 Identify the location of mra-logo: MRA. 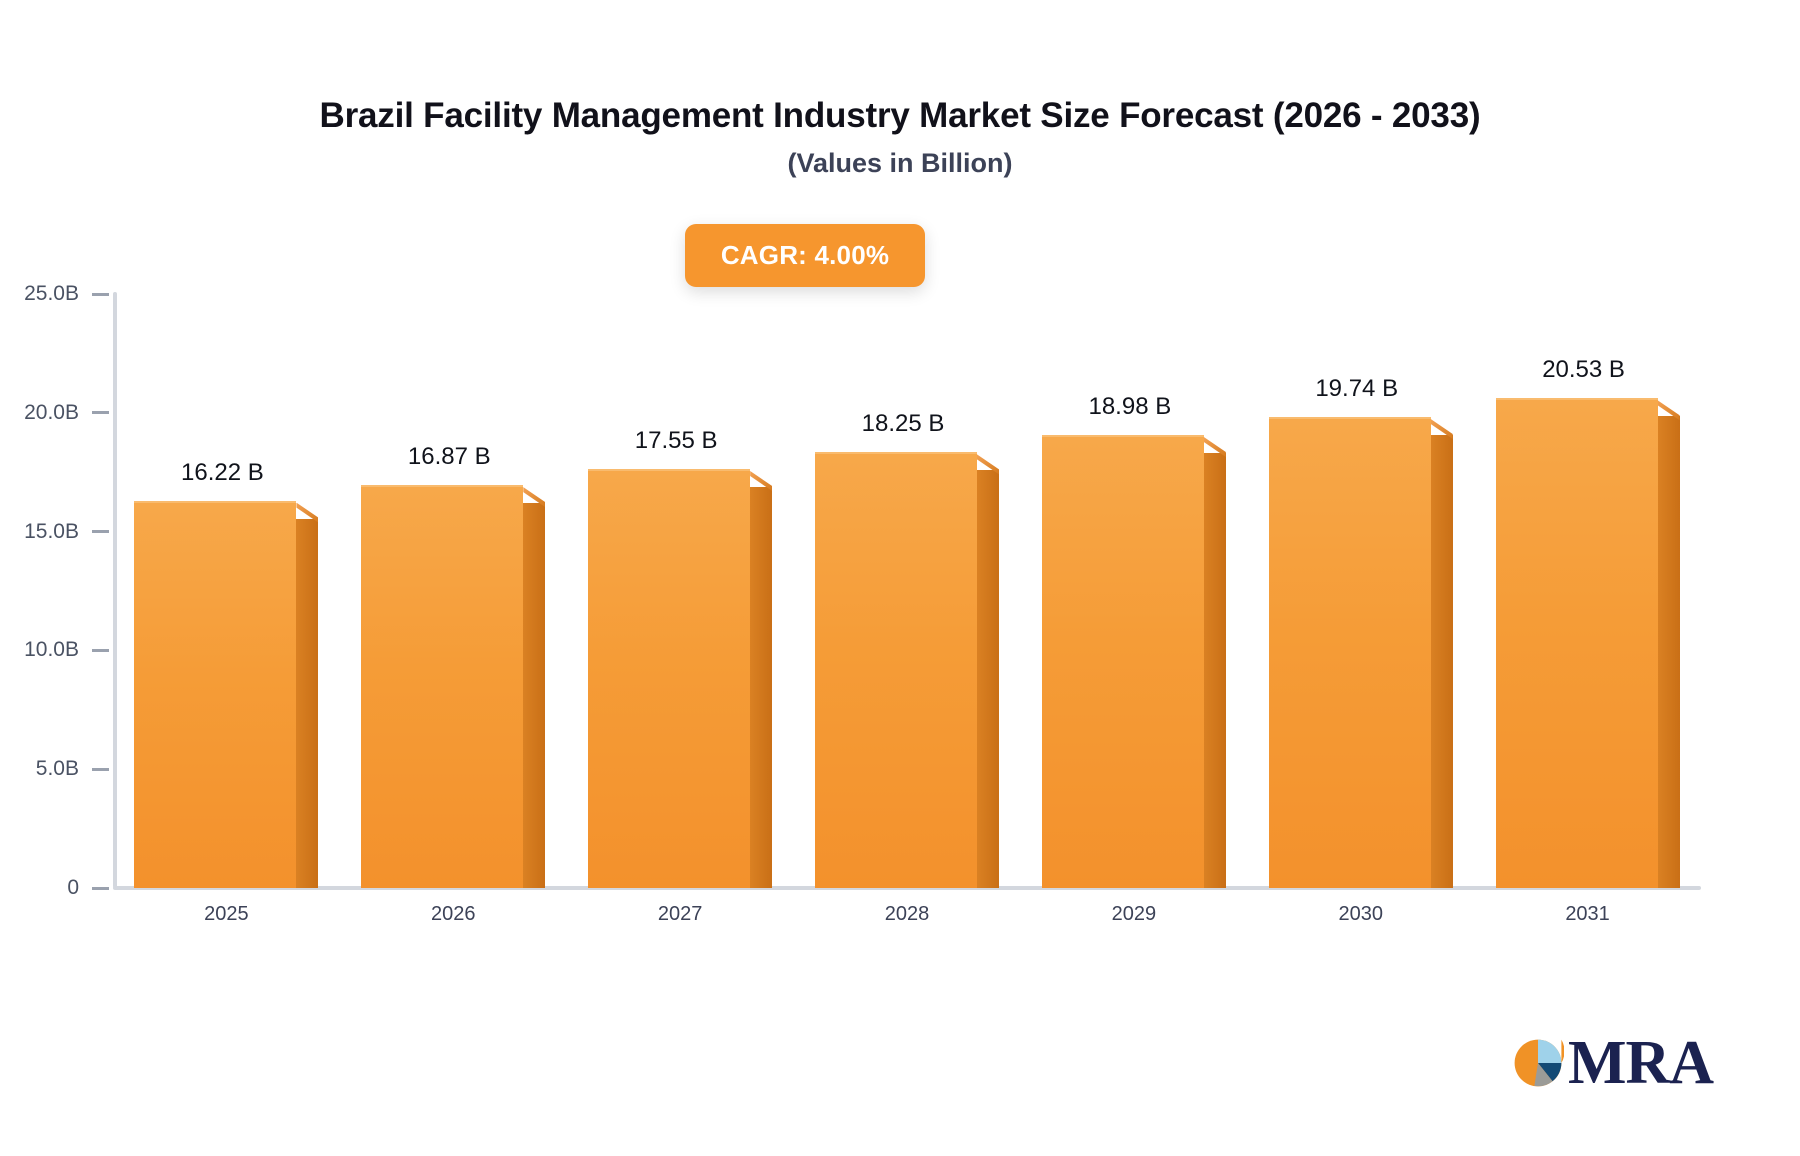
(1613, 1063).